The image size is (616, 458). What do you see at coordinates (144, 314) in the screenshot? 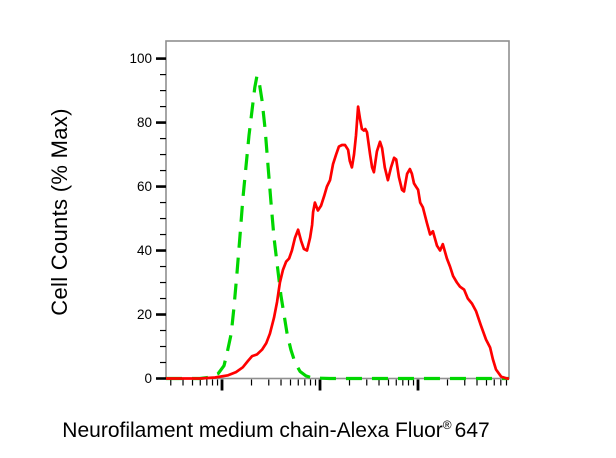
I see `y-tick-label: 20` at bounding box center [144, 314].